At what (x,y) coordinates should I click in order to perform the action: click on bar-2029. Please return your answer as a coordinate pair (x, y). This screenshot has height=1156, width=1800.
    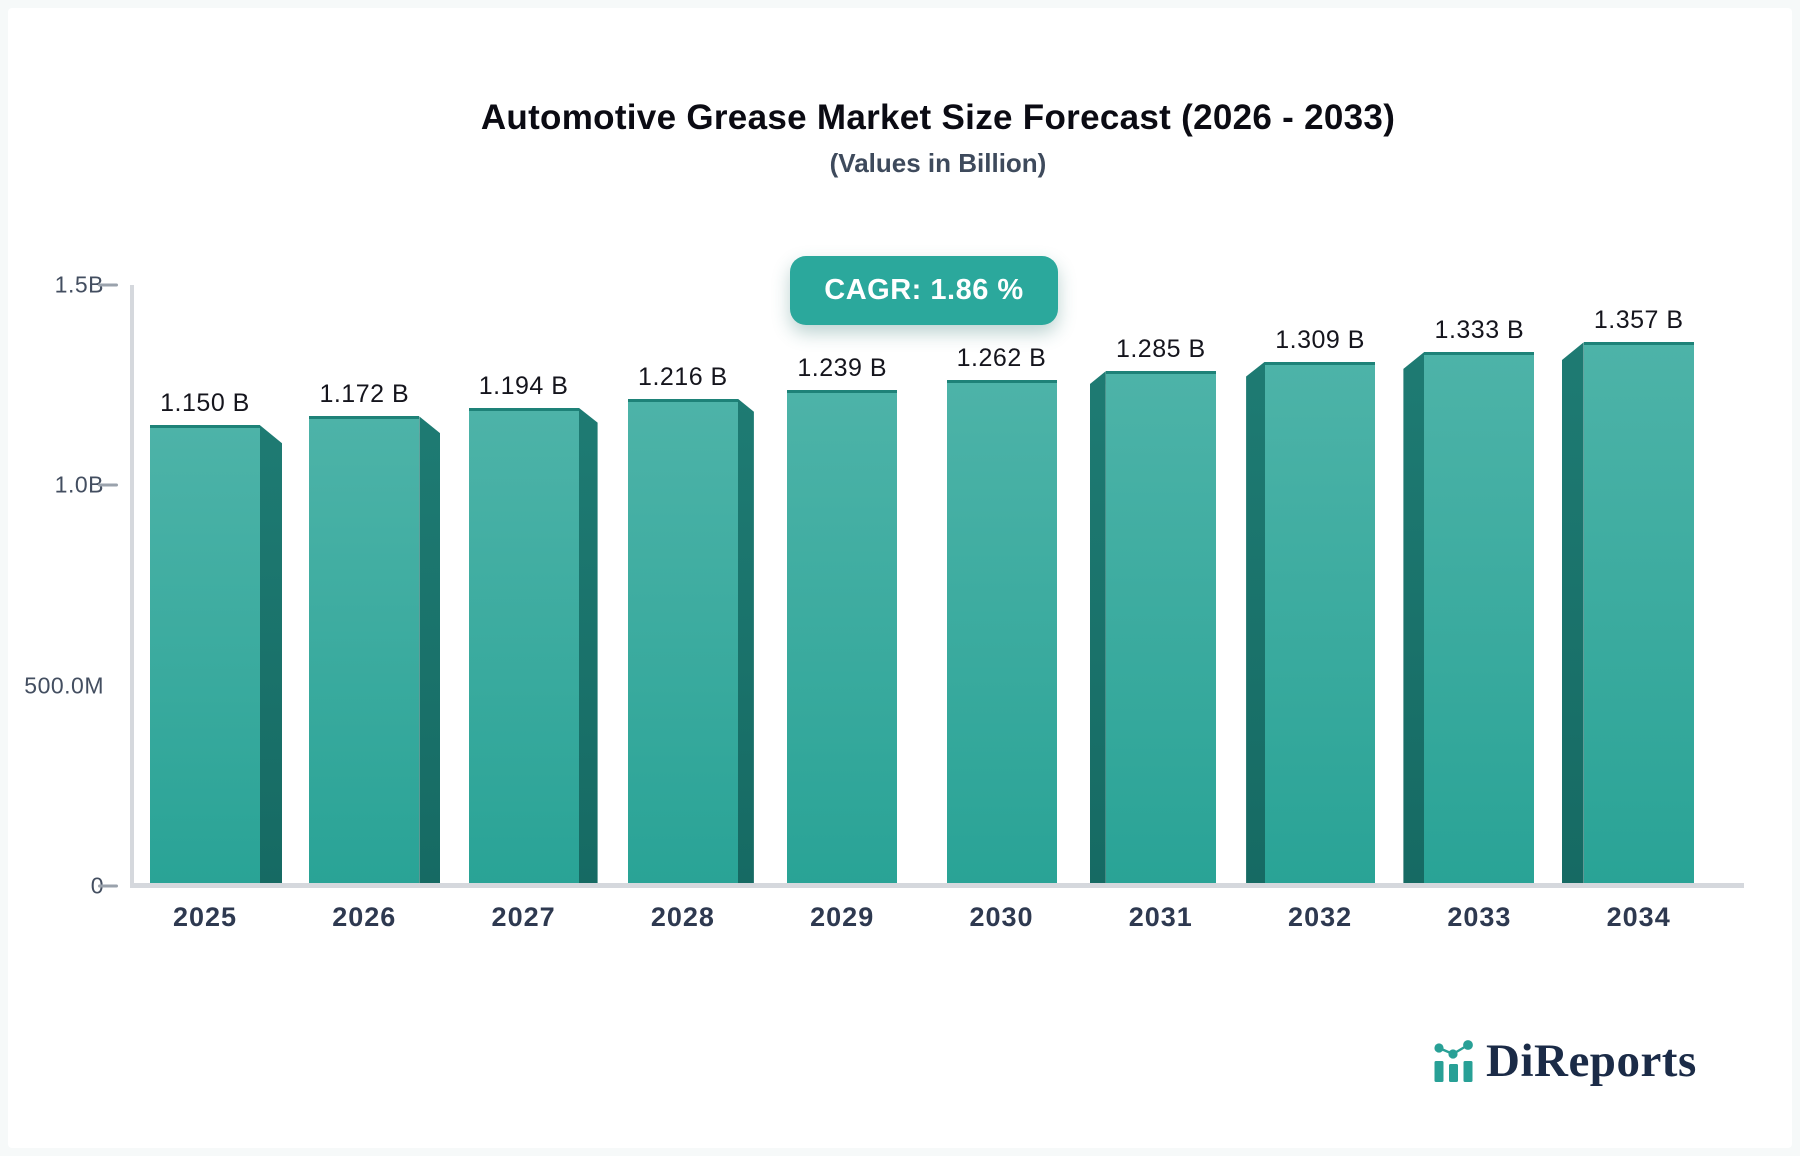
    Looking at the image, I should click on (842, 637).